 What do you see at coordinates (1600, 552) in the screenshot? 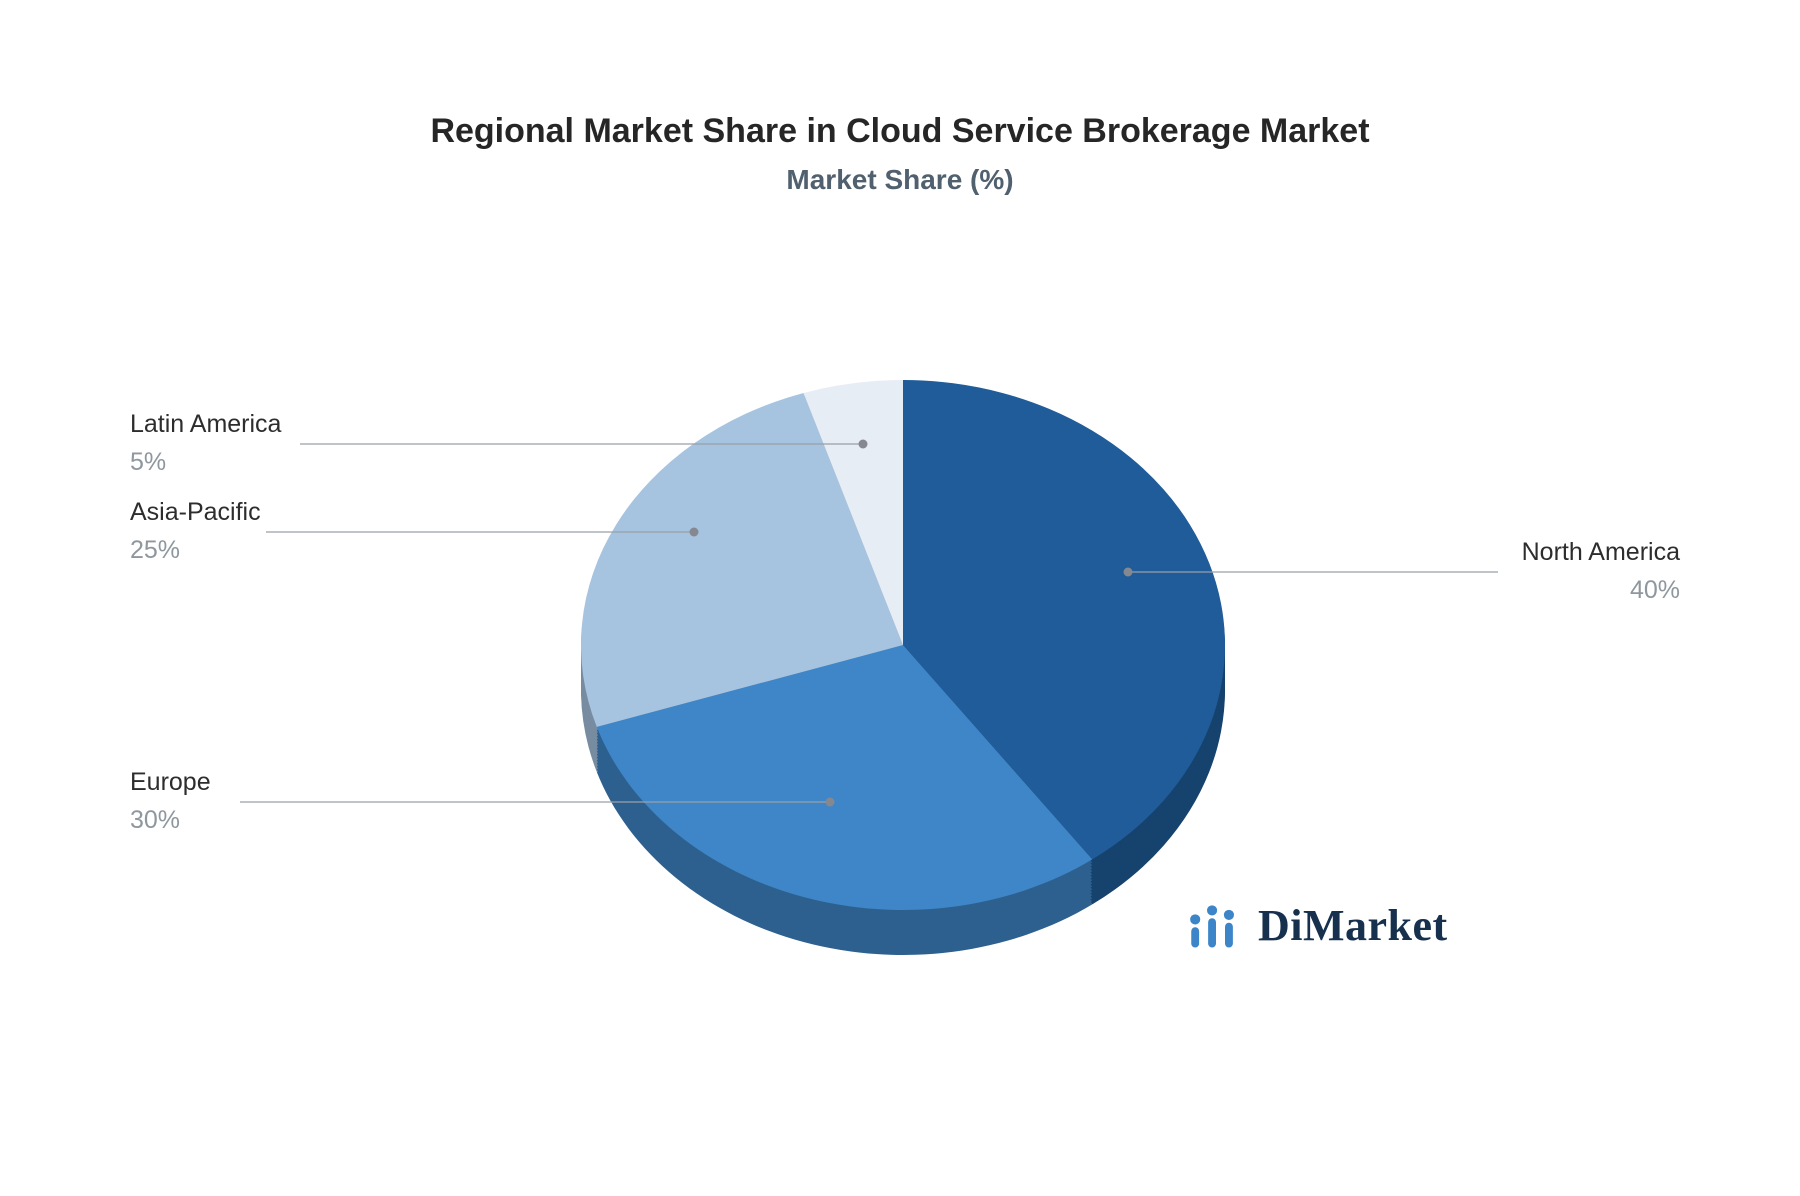
I see `slice-label: North America` at bounding box center [1600, 552].